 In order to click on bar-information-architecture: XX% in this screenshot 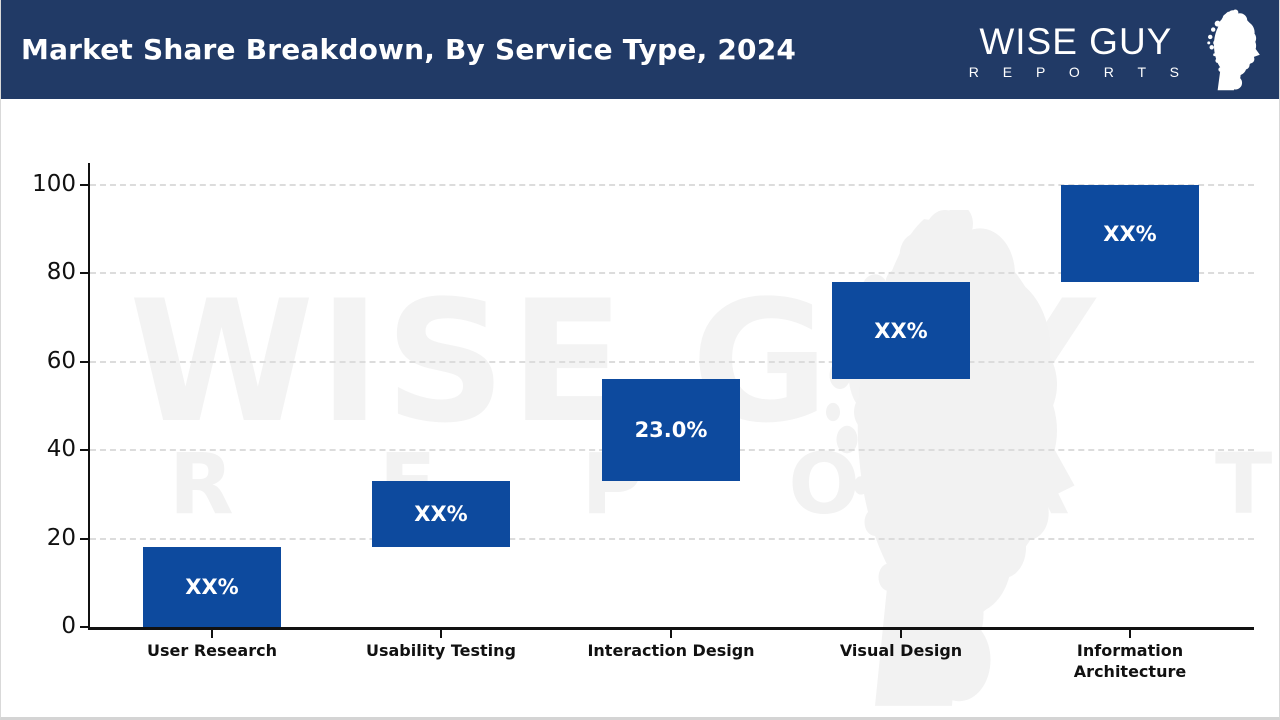, I will do `click(1130, 234)`.